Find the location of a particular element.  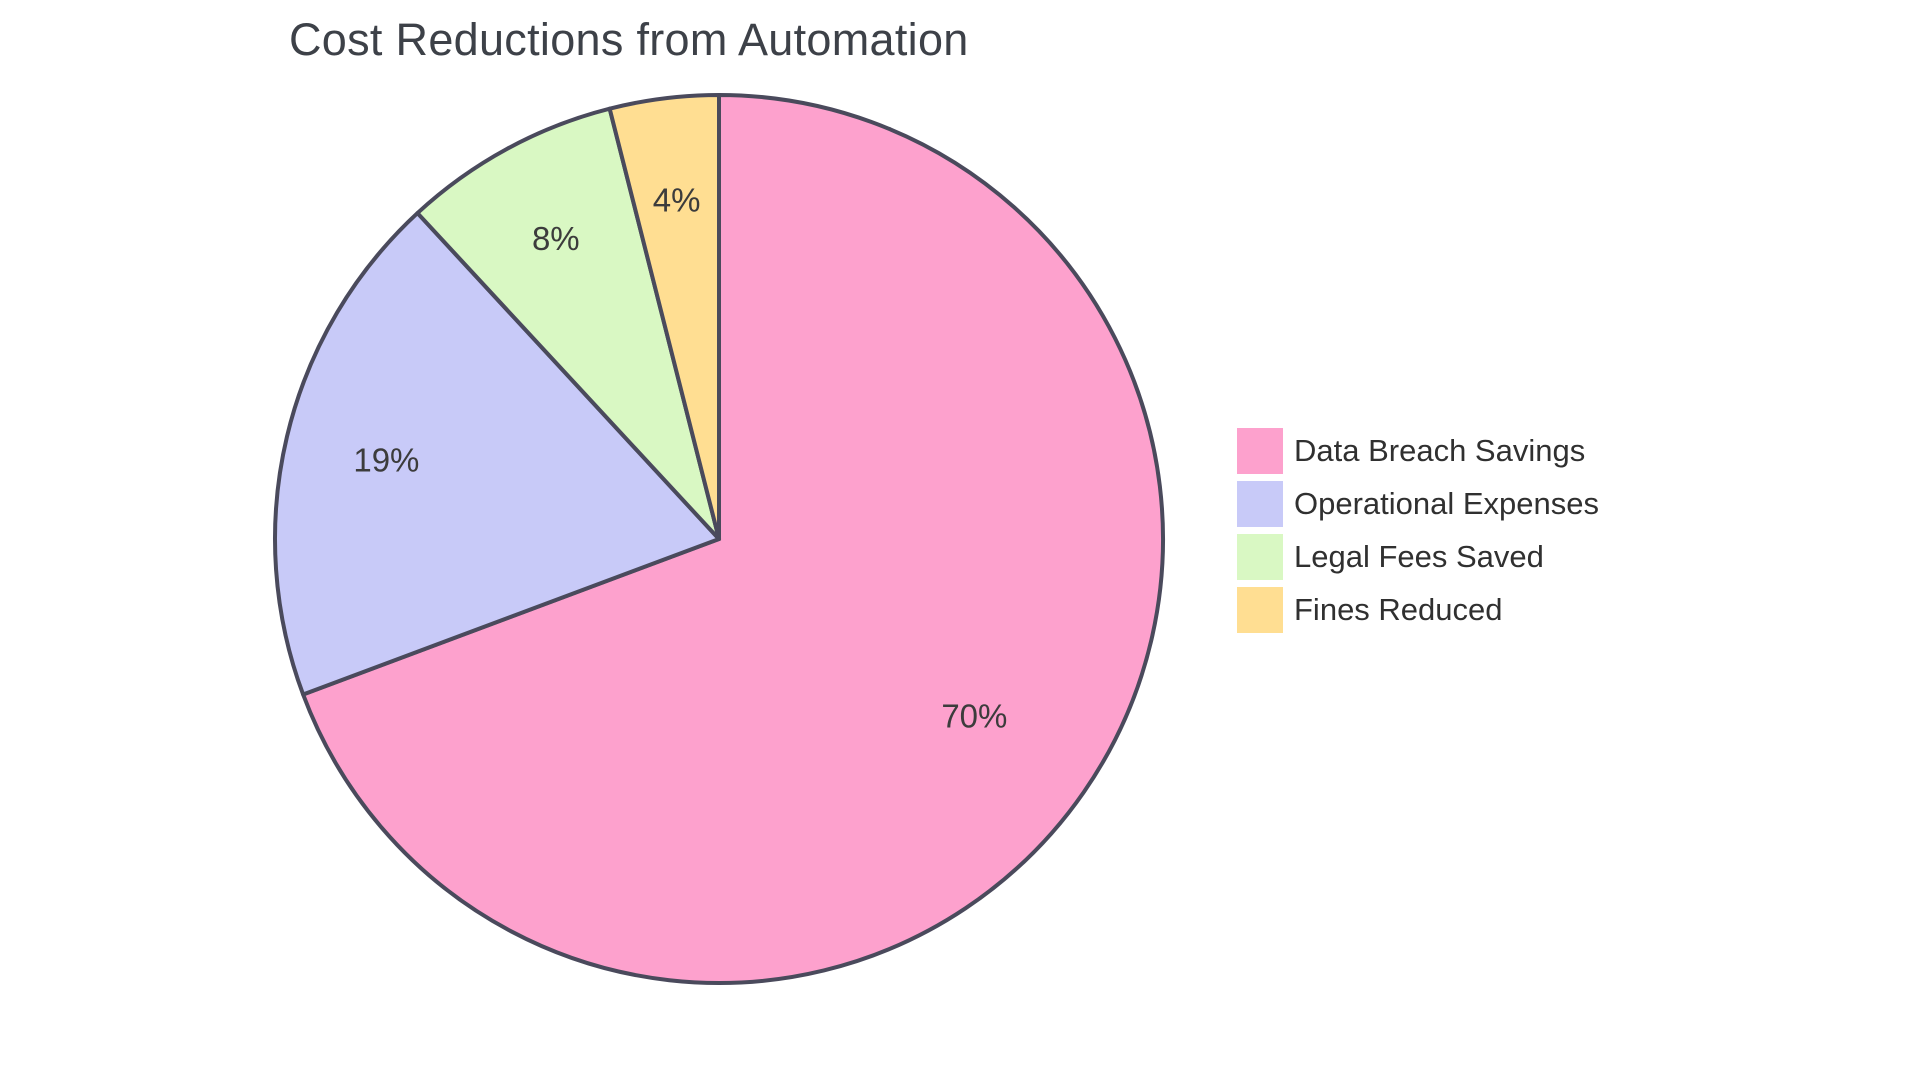

legend-item-operational-expenses: Operational Expenses is located at coordinates (1418, 504).